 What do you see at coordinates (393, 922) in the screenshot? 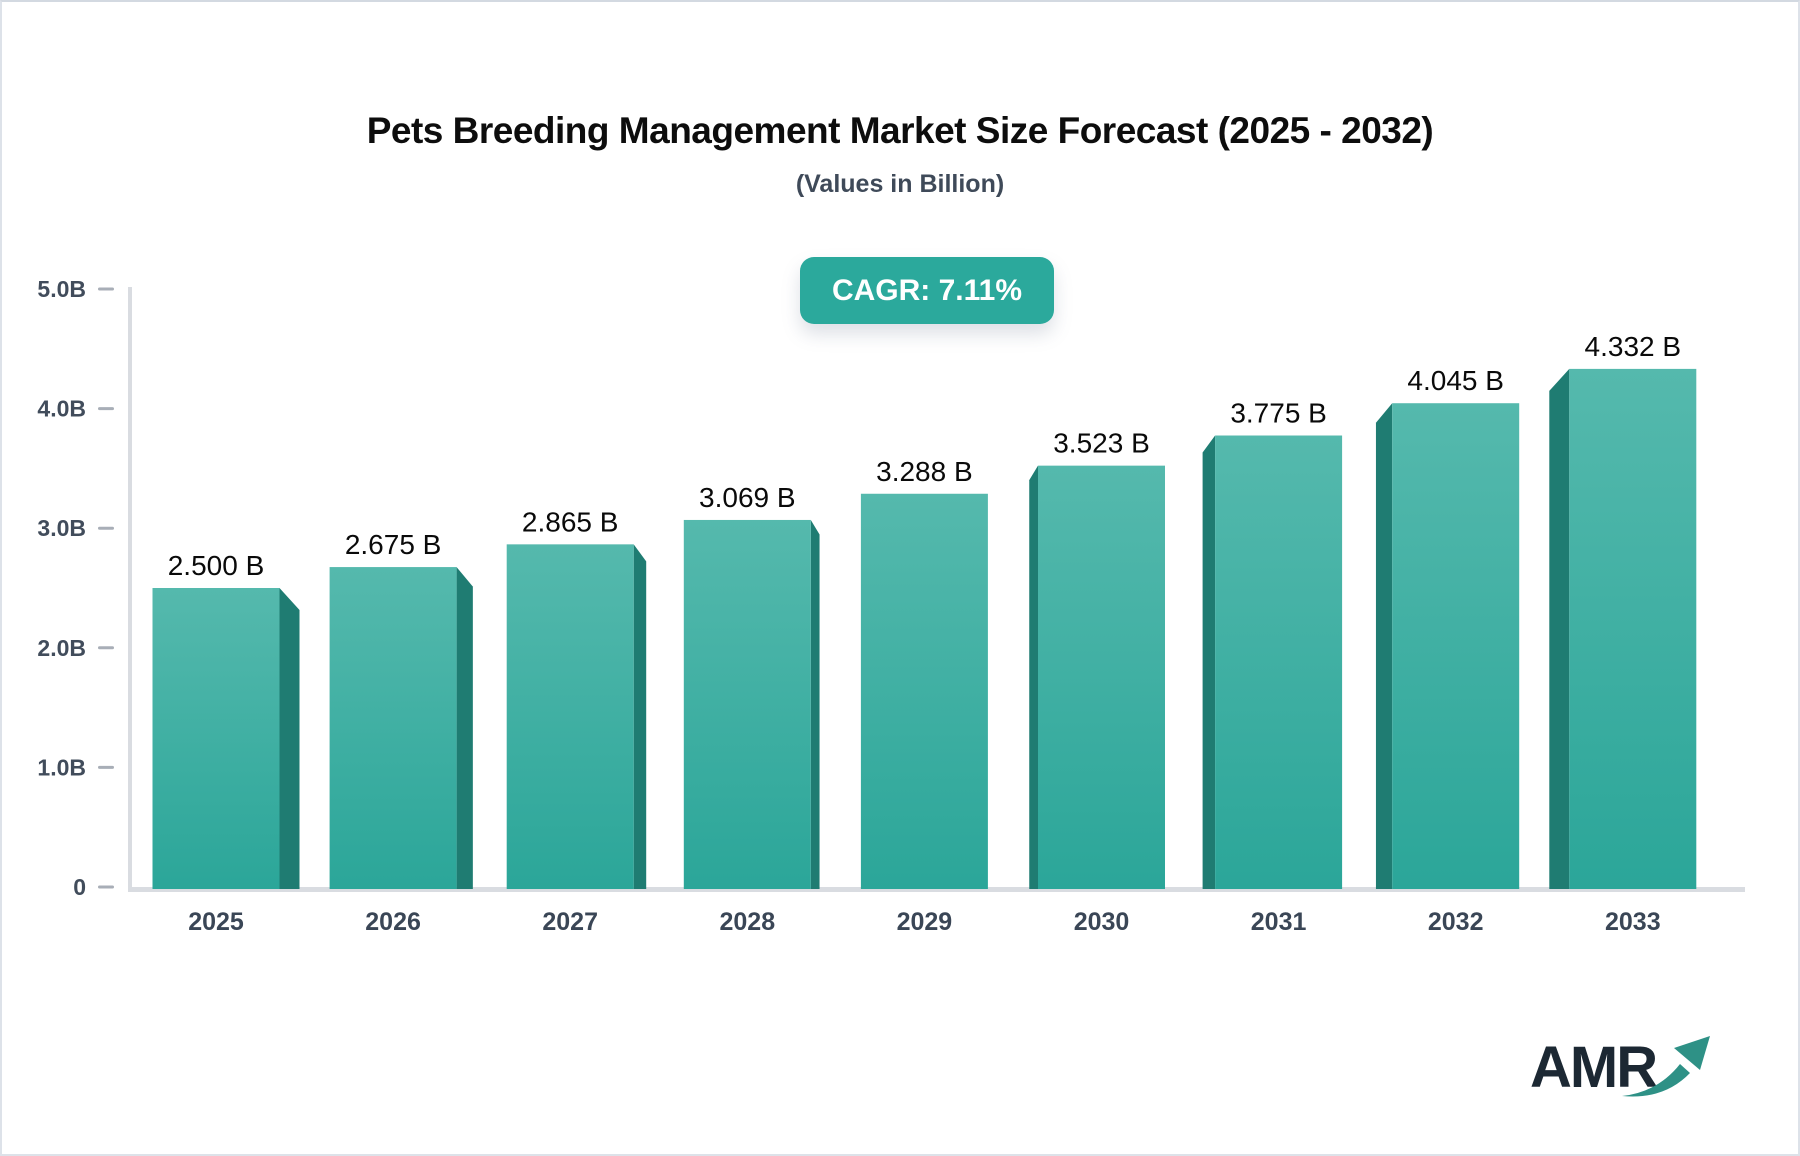
I see `x-tick-label: 2026` at bounding box center [393, 922].